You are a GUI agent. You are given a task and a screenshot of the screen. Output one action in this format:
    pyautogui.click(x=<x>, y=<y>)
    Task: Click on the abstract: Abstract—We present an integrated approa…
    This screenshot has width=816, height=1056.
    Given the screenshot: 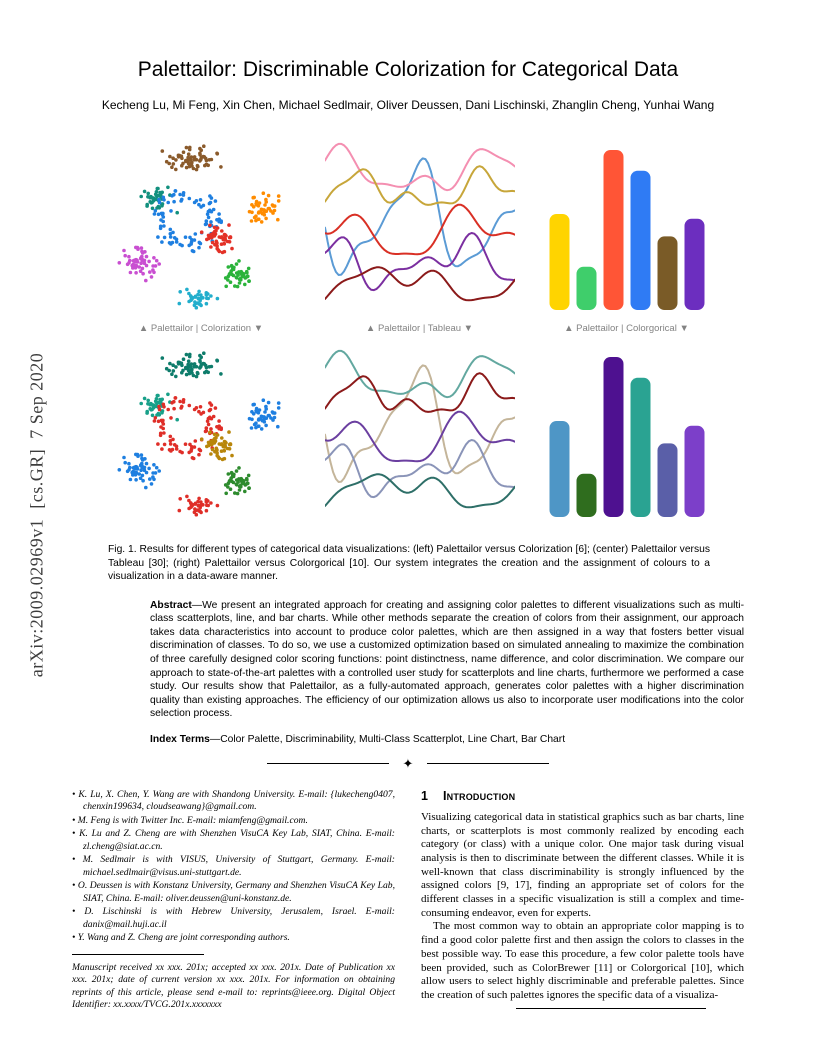 What is the action you would take?
    pyautogui.click(x=447, y=660)
    